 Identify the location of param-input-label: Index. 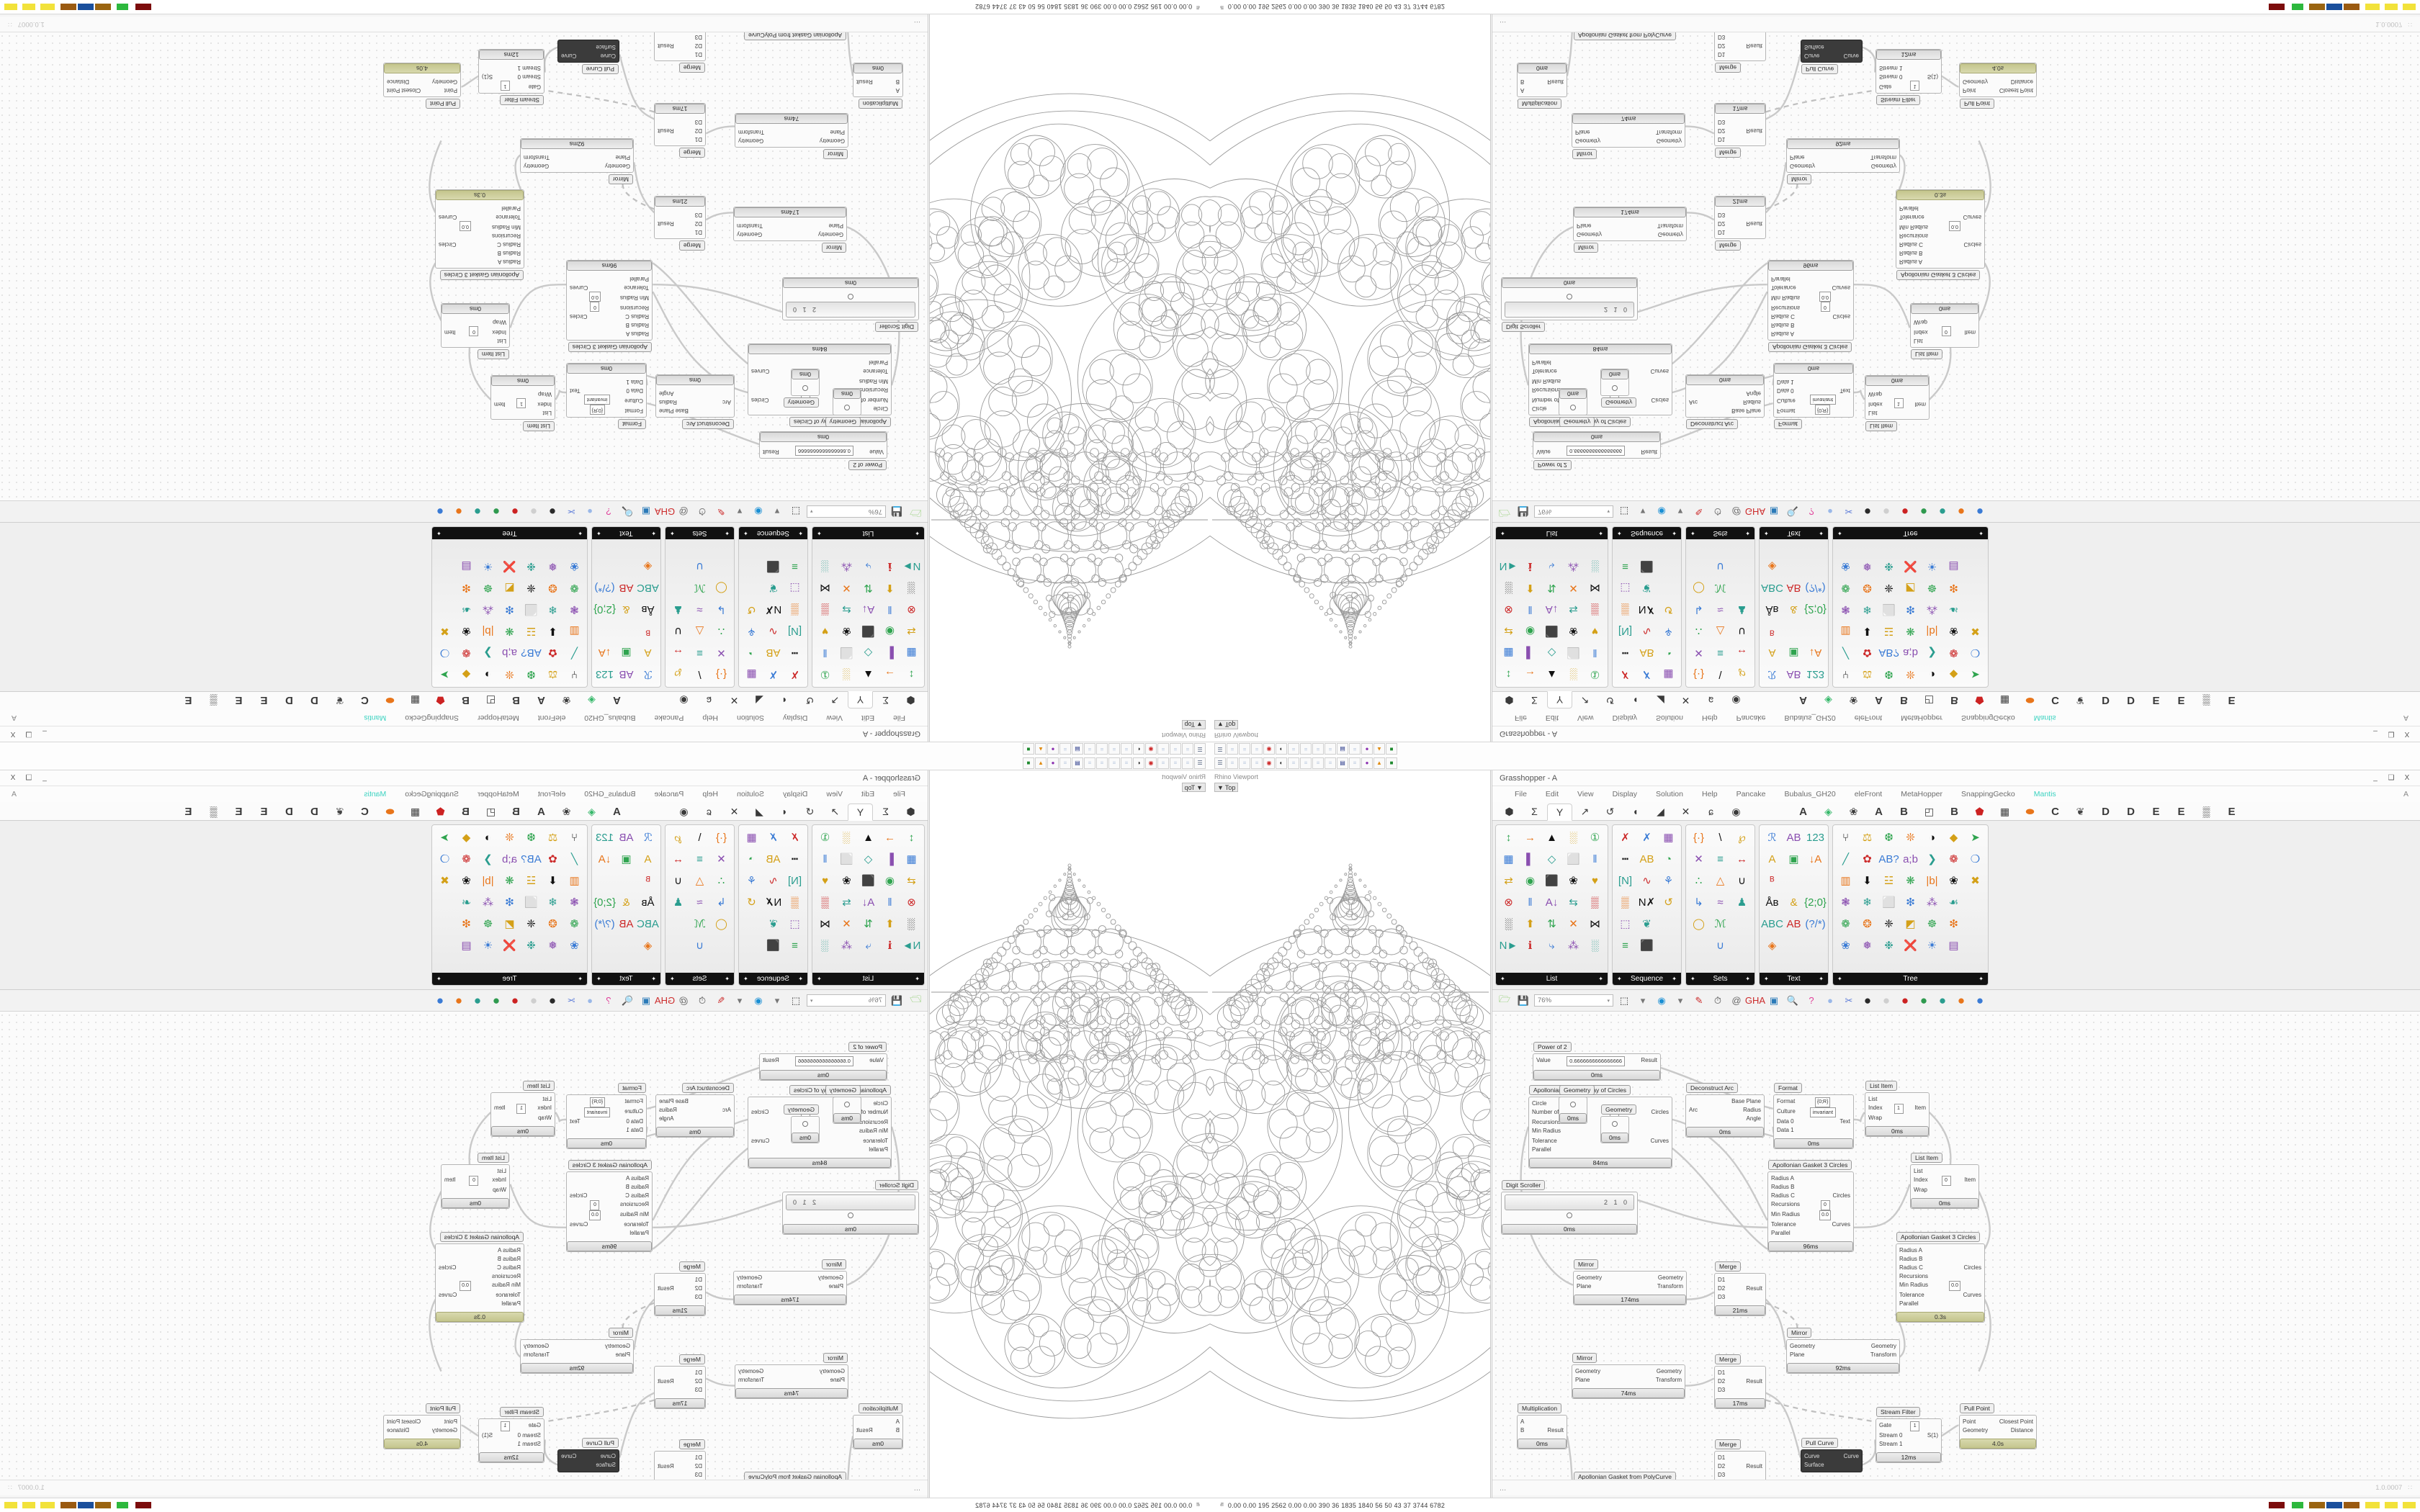
(499, 1179).